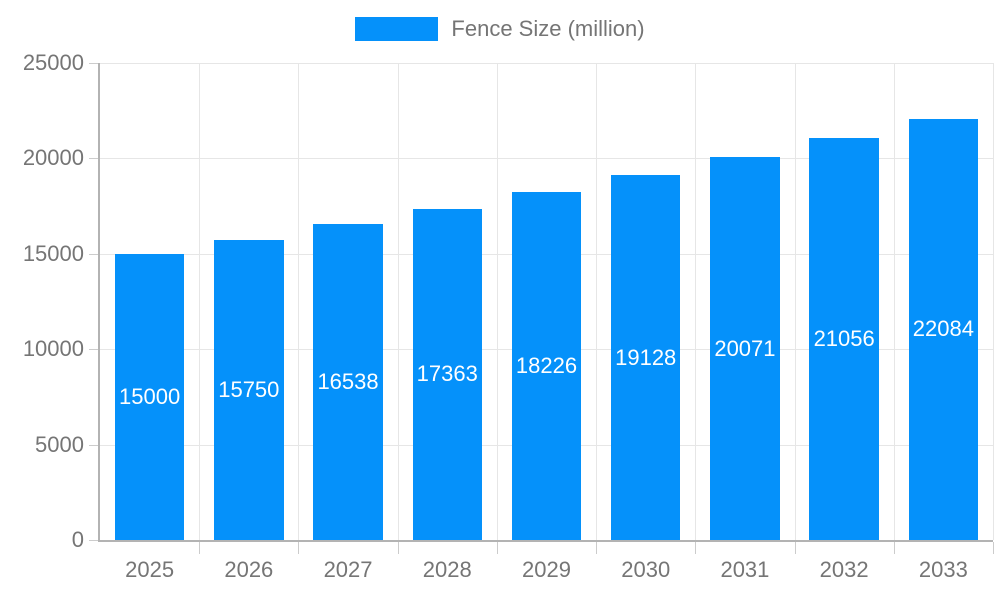  What do you see at coordinates (77, 539) in the screenshot?
I see `y-axis-label: 0` at bounding box center [77, 539].